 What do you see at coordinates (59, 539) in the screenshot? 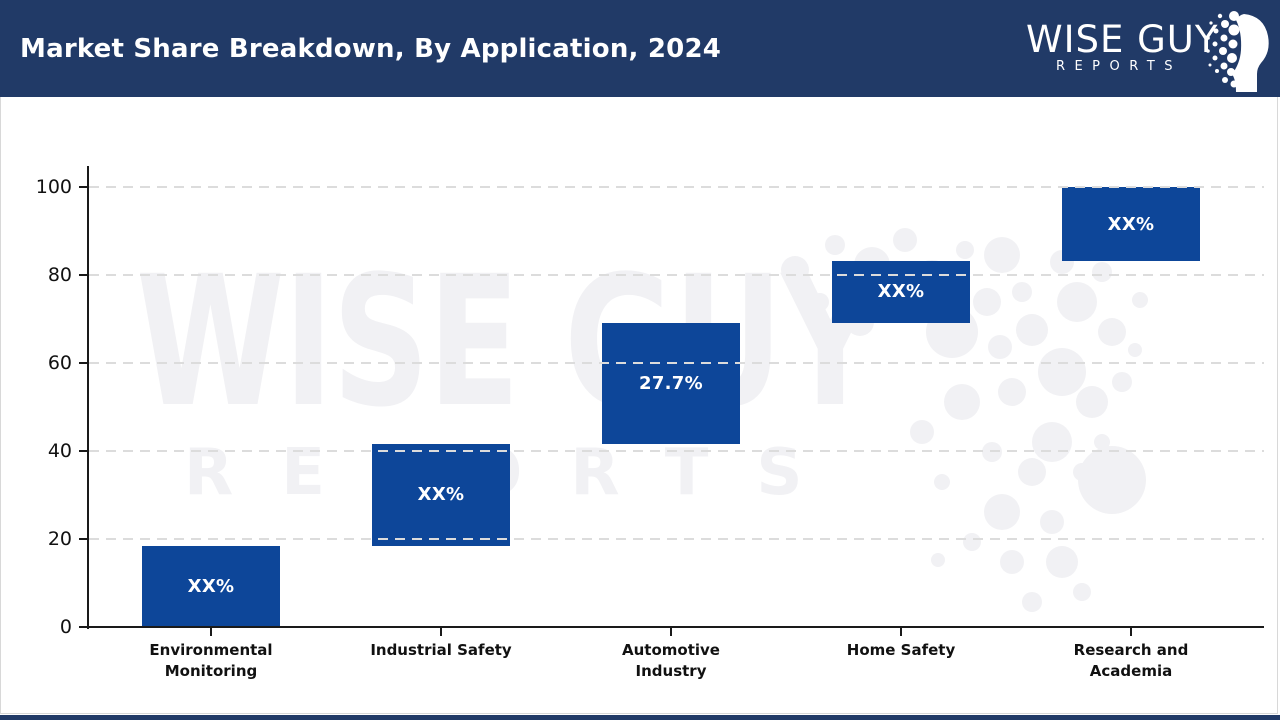
I see `y-tick-label: 20` at bounding box center [59, 539].